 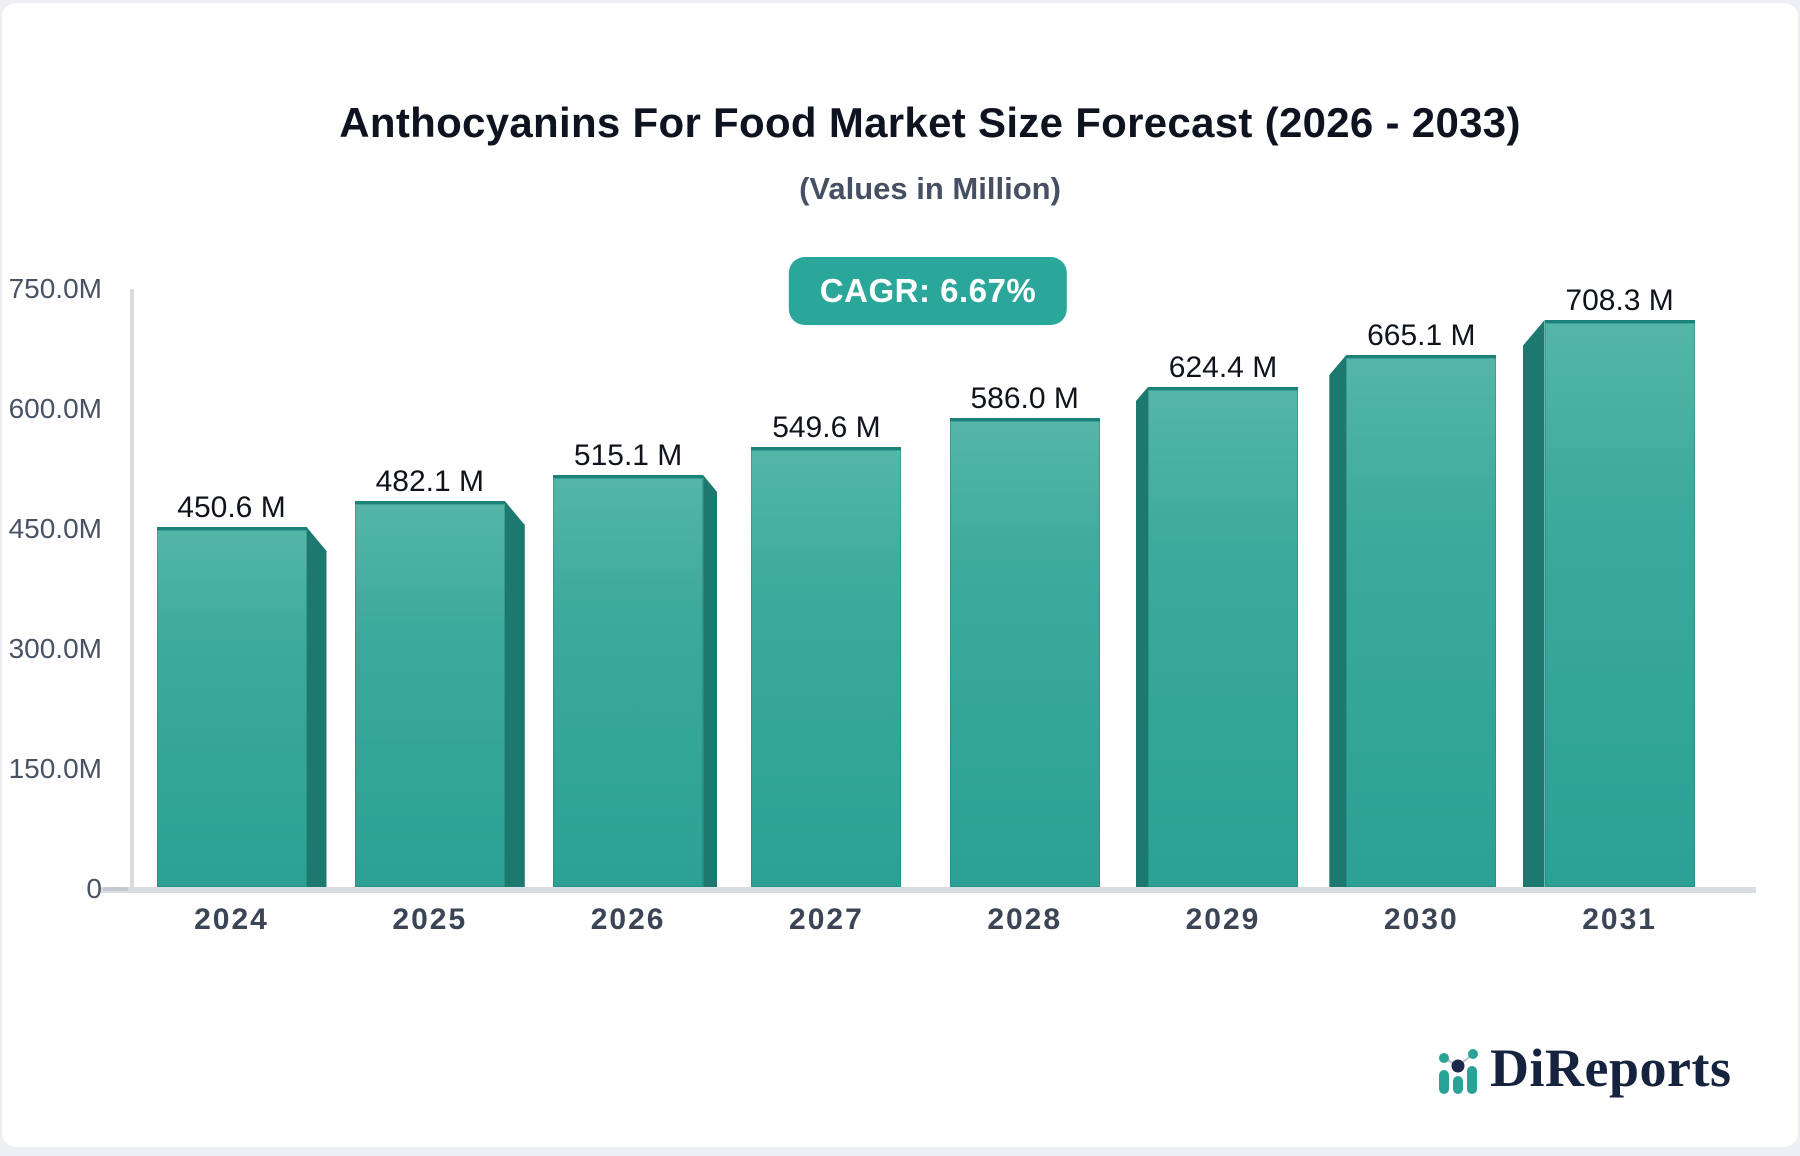 What do you see at coordinates (55, 288) in the screenshot?
I see `y-tick-label: 750.0M` at bounding box center [55, 288].